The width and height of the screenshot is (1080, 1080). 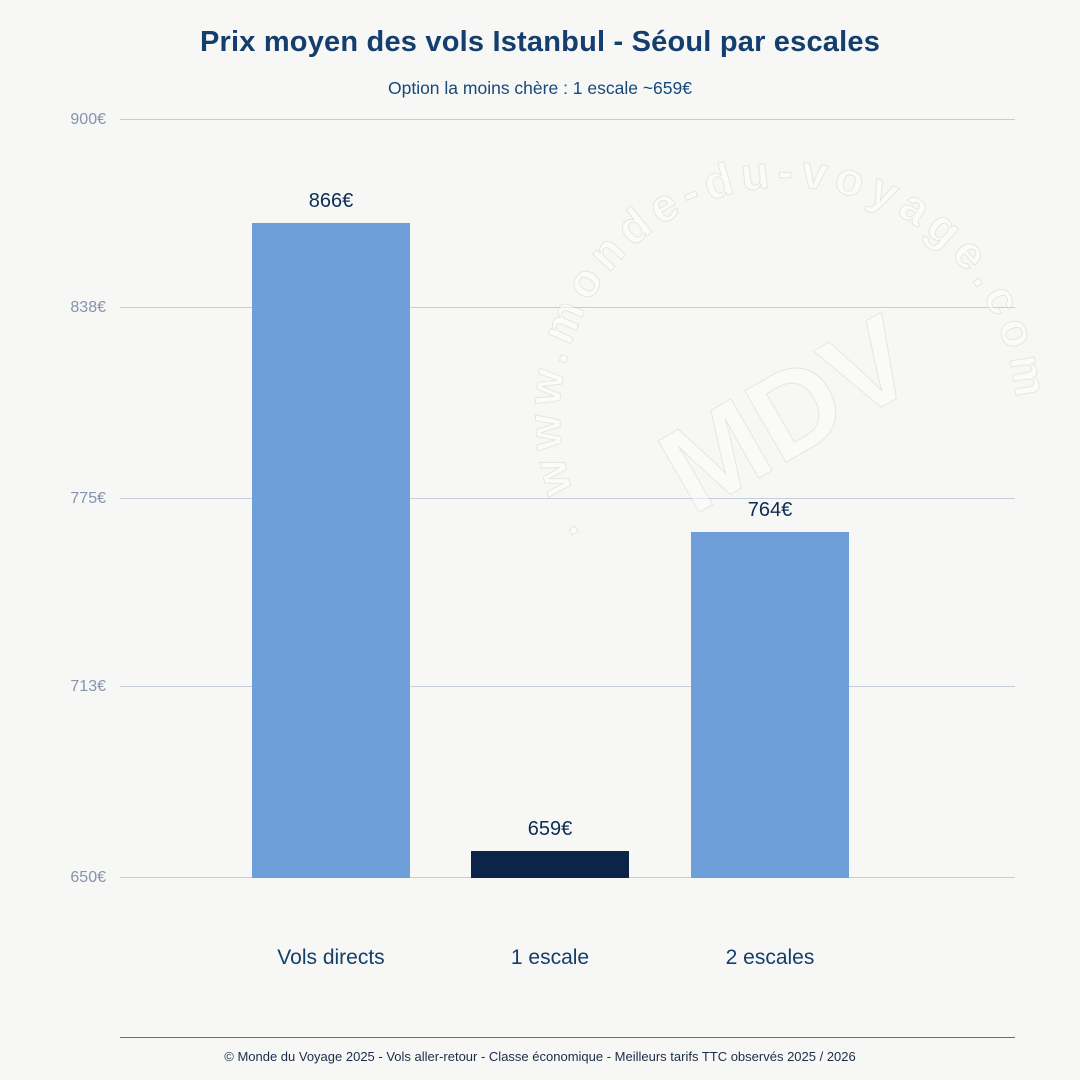 What do you see at coordinates (88, 877) in the screenshot?
I see `y-axis-tick-label: 650€` at bounding box center [88, 877].